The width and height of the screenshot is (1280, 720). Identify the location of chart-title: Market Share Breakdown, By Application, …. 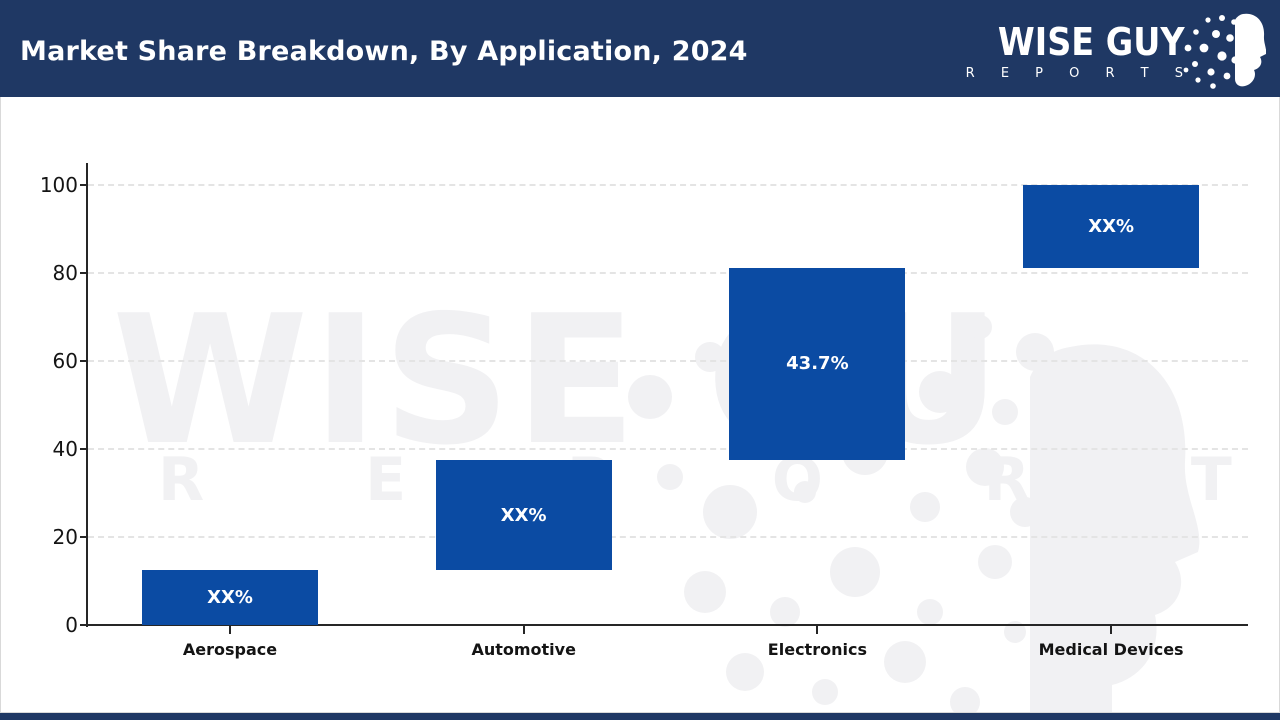
(384, 51).